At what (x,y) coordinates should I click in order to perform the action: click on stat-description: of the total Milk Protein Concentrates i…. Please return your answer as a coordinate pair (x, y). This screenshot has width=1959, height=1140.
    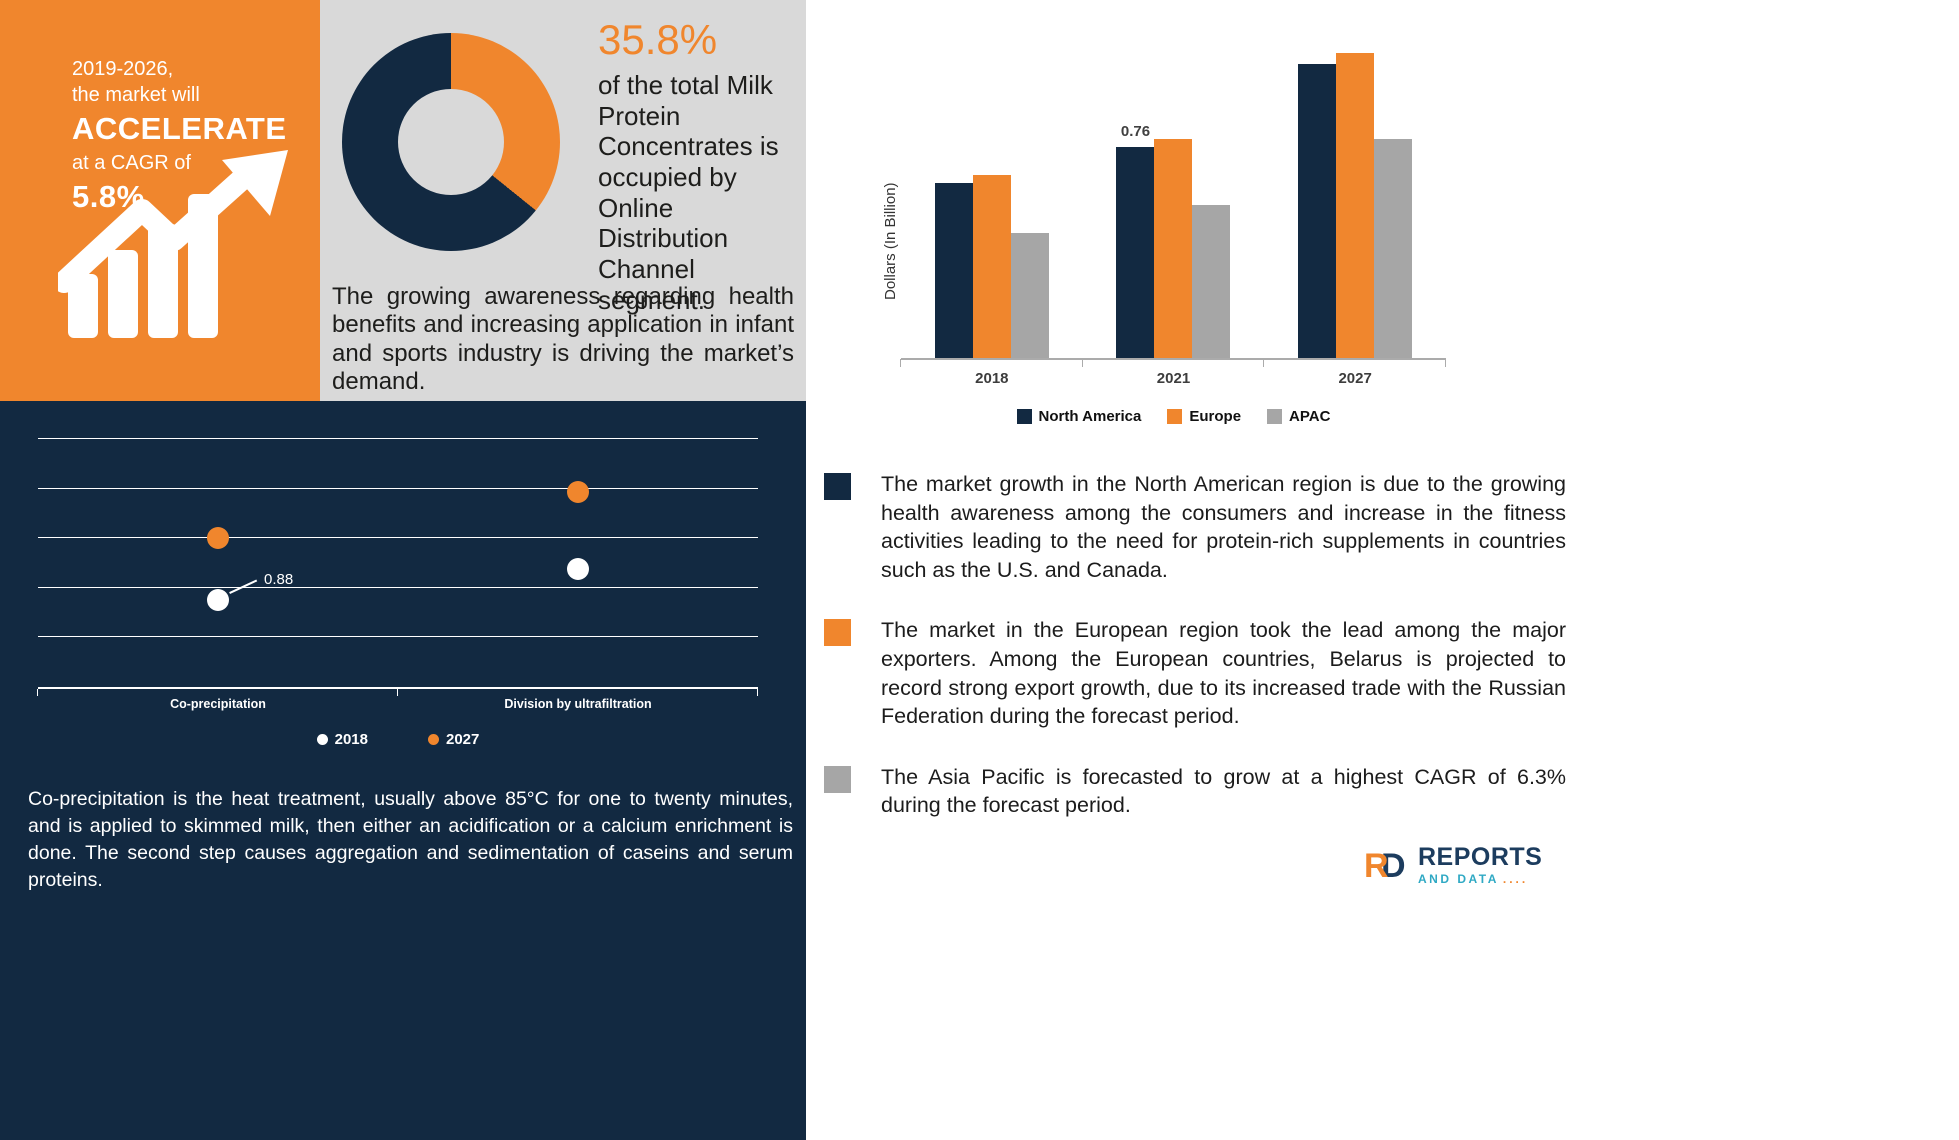
    Looking at the image, I should click on (688, 192).